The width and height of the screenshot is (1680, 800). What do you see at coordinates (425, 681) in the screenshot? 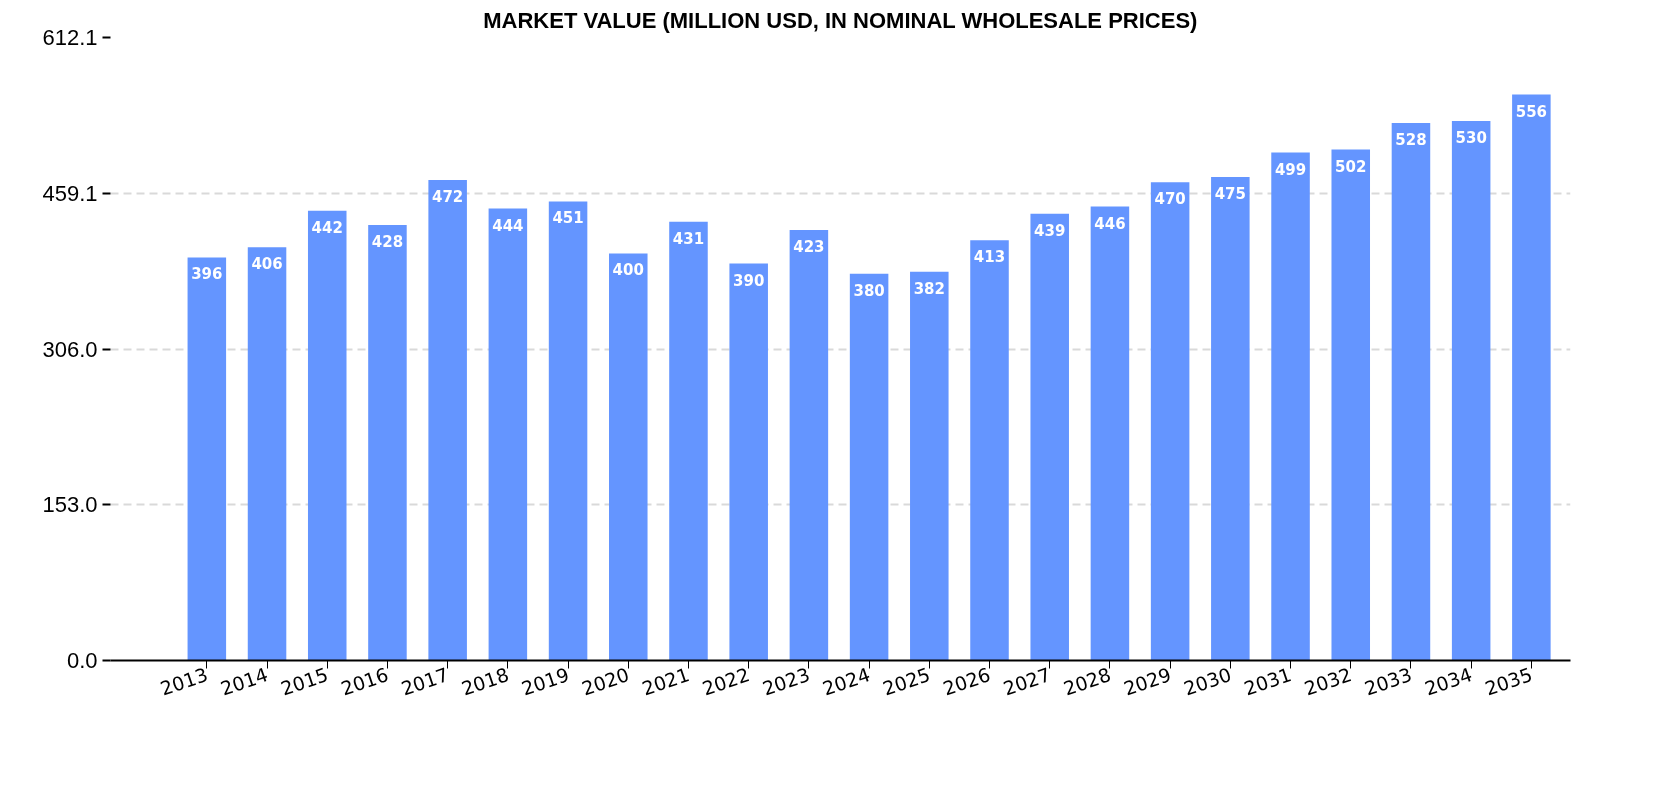
I see `x-tick-label: 2017` at bounding box center [425, 681].